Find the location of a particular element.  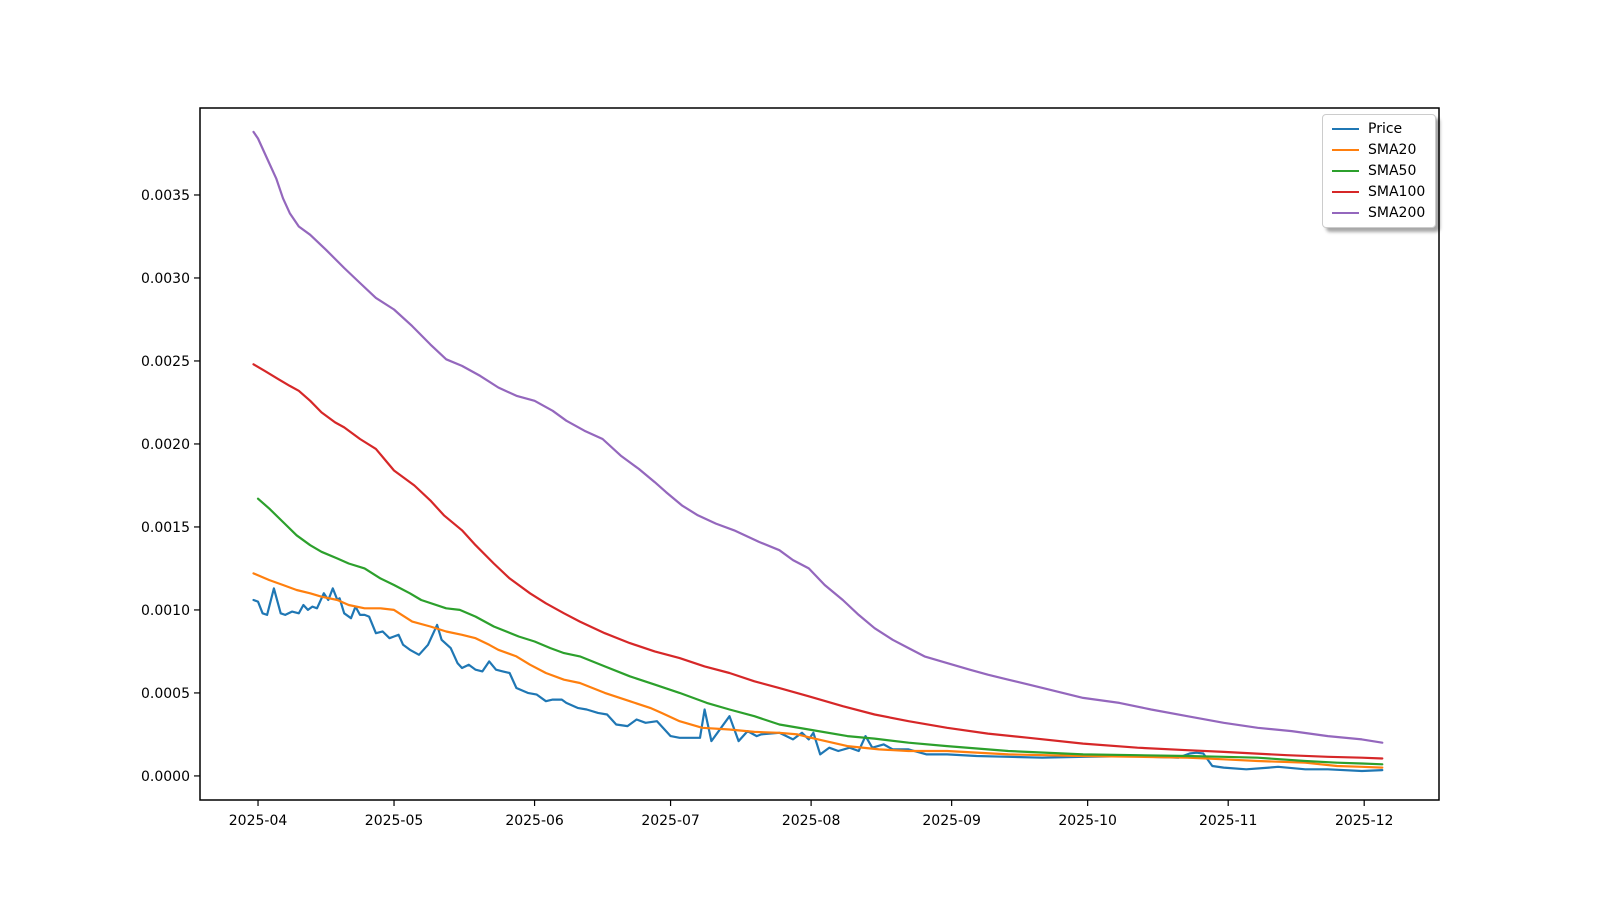

x-tick-label: 2025-08 is located at coordinates (811, 821).